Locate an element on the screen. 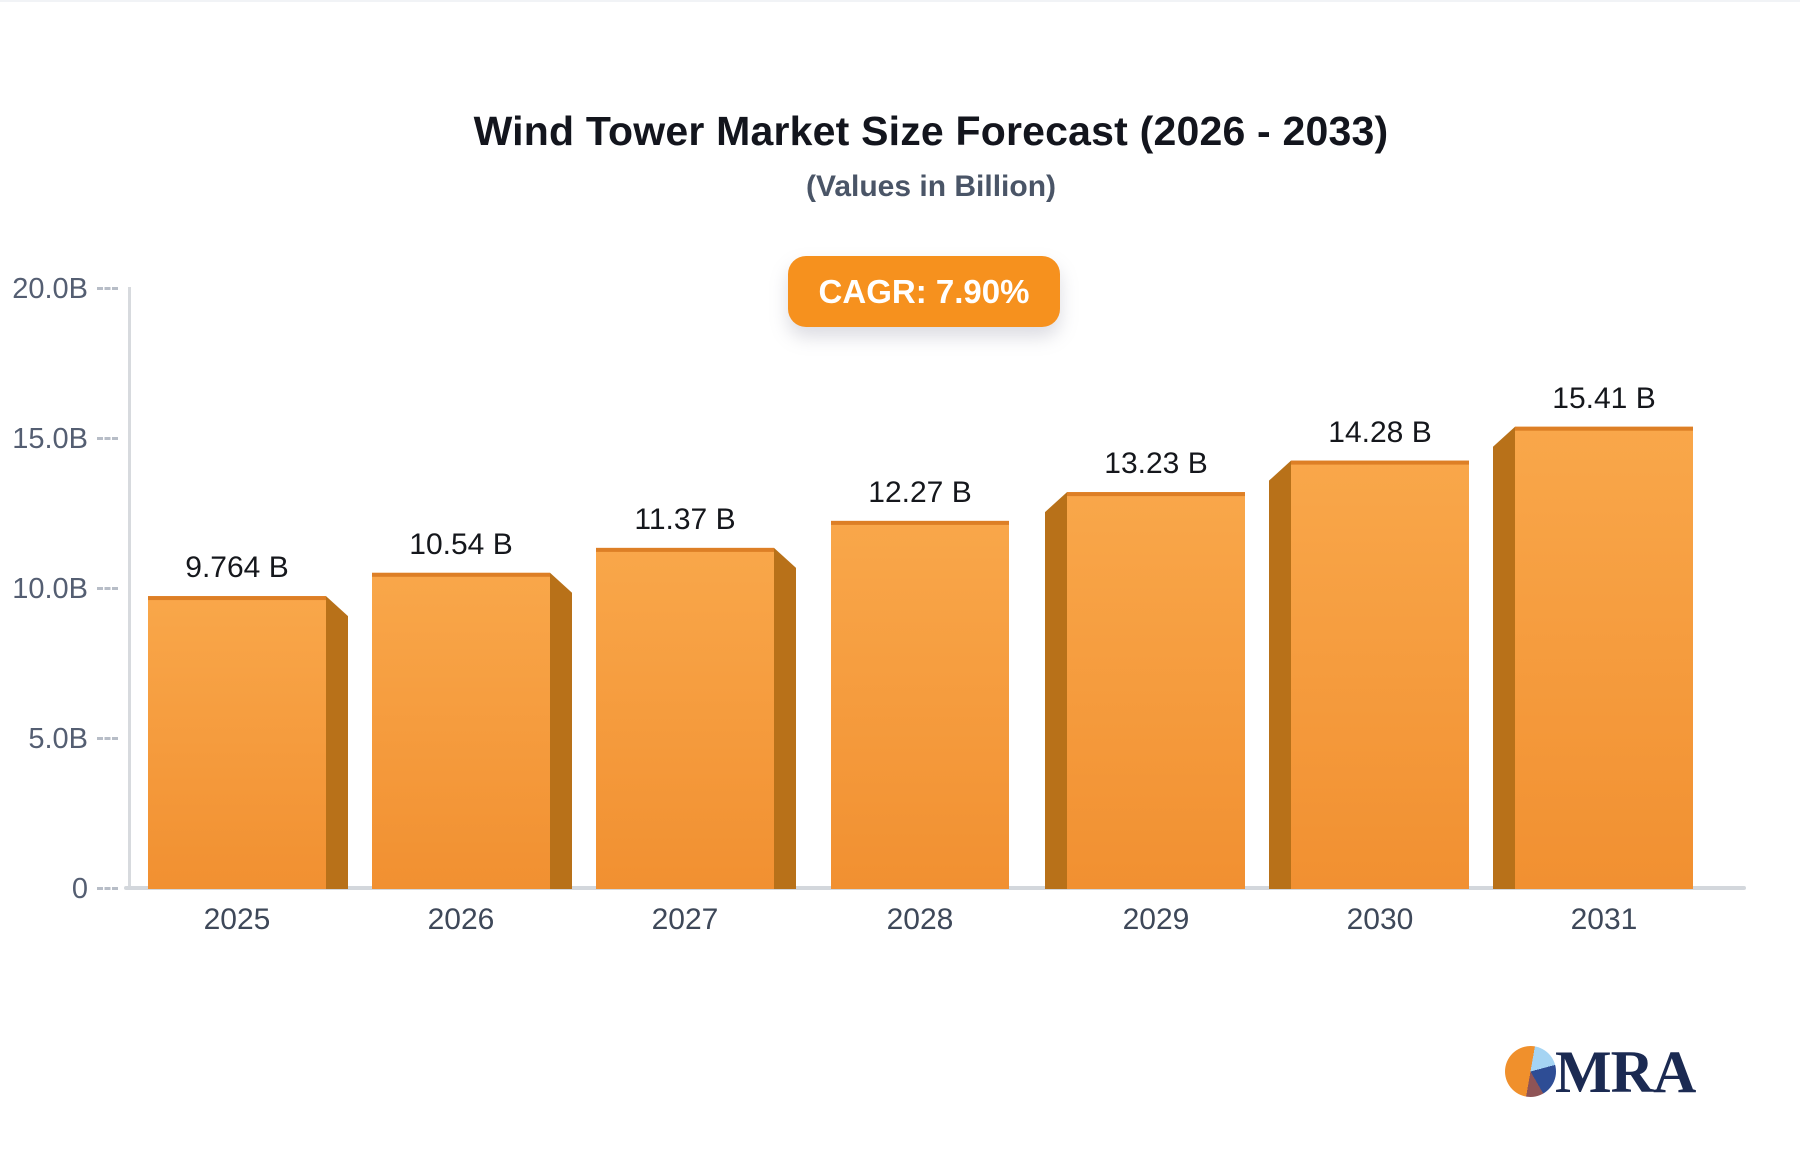 This screenshot has height=1158, width=1800. x-axis-label: 2031 is located at coordinates (1604, 919).